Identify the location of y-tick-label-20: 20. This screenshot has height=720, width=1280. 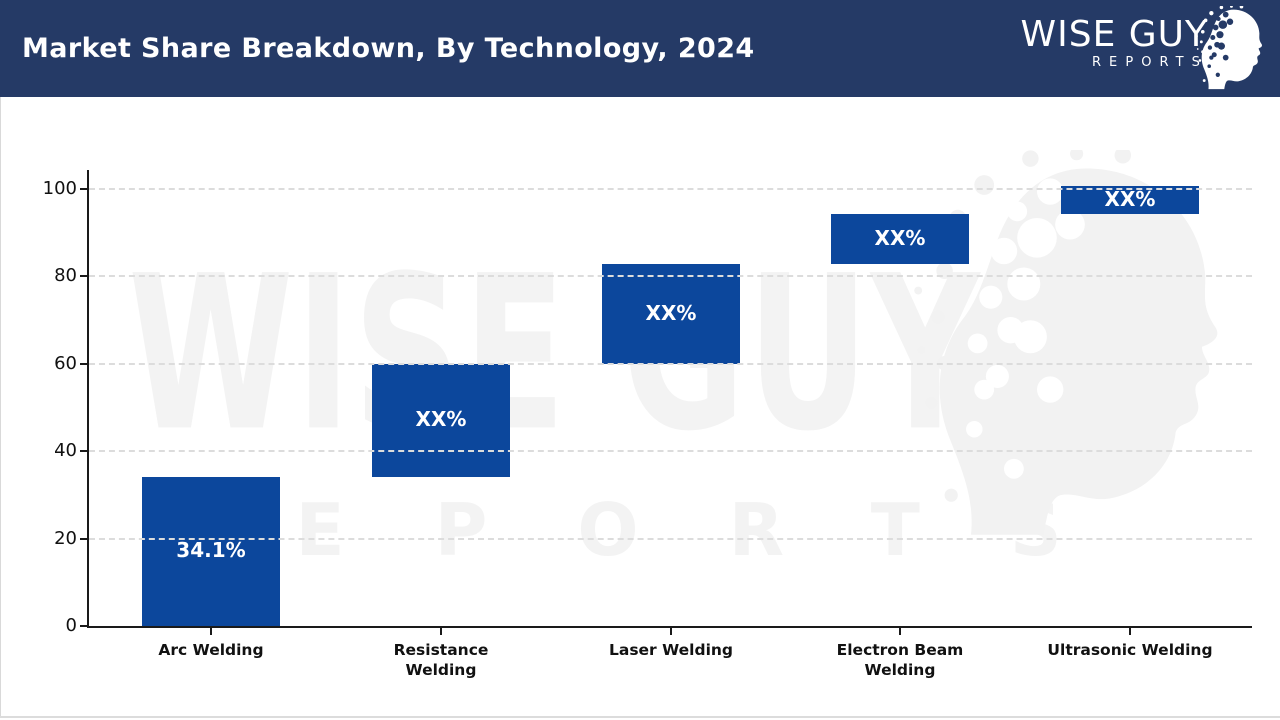
(65, 538).